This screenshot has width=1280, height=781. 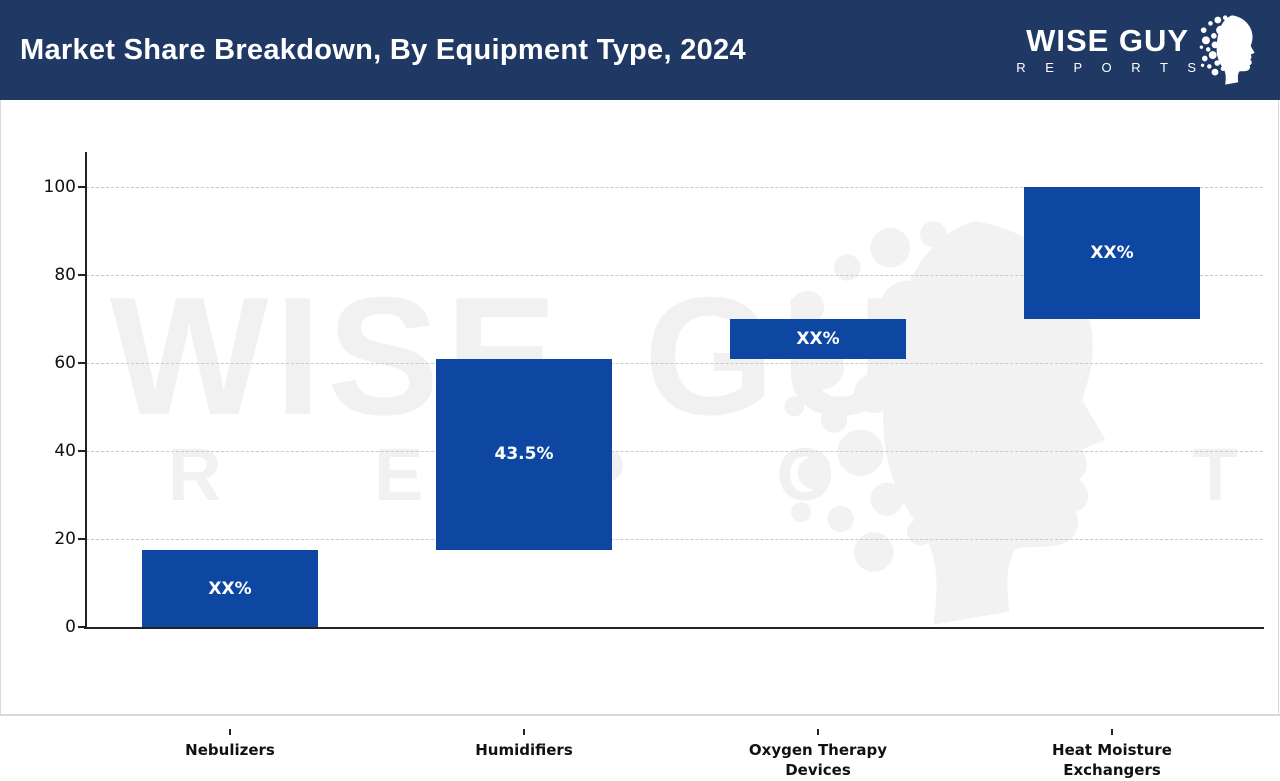 What do you see at coordinates (640, 715) in the screenshot?
I see `page-bottom-border` at bounding box center [640, 715].